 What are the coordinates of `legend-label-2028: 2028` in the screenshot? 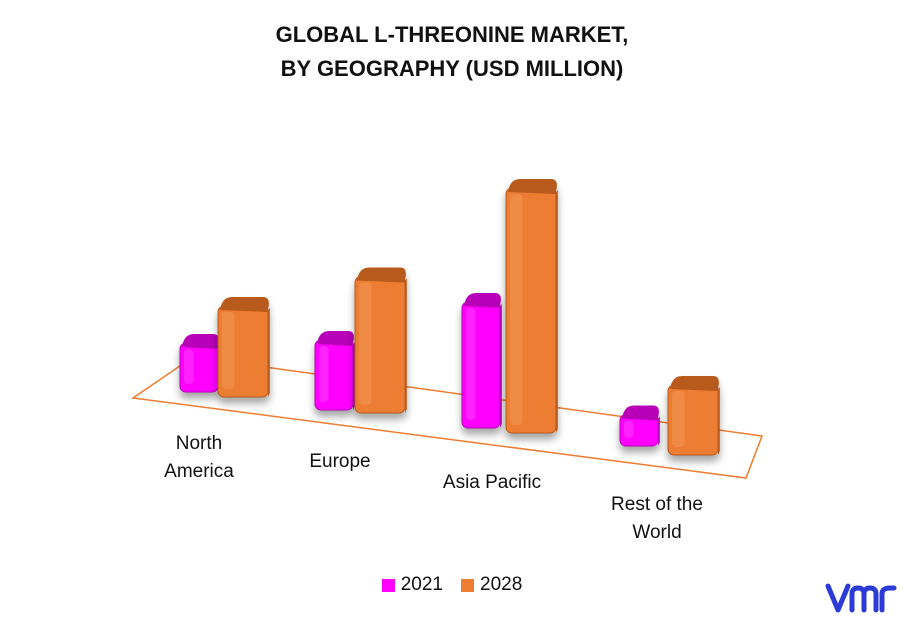 It's located at (501, 584).